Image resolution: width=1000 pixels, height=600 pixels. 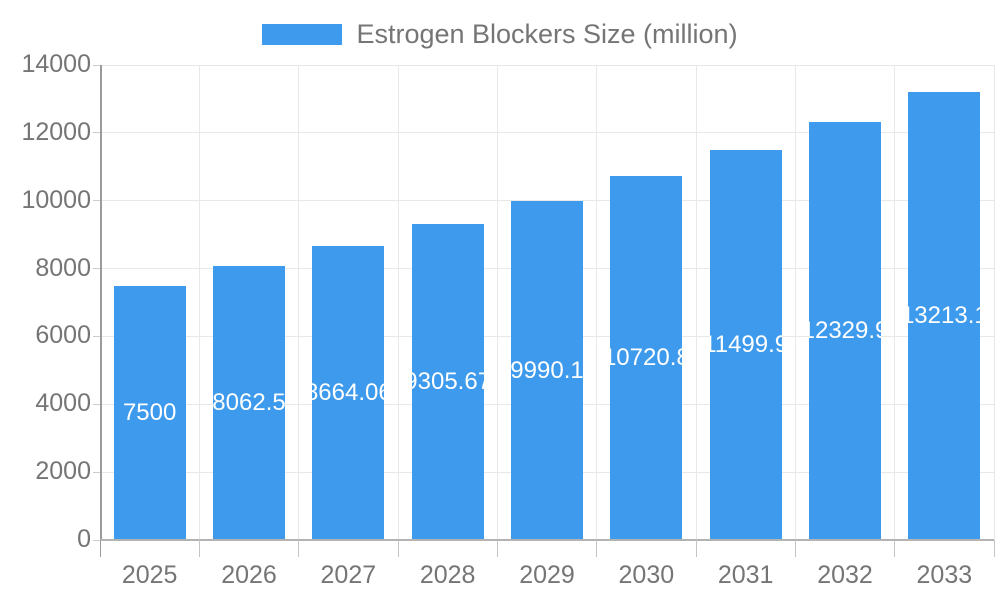 I want to click on bar-value-label: 11499.9, so click(x=746, y=344).